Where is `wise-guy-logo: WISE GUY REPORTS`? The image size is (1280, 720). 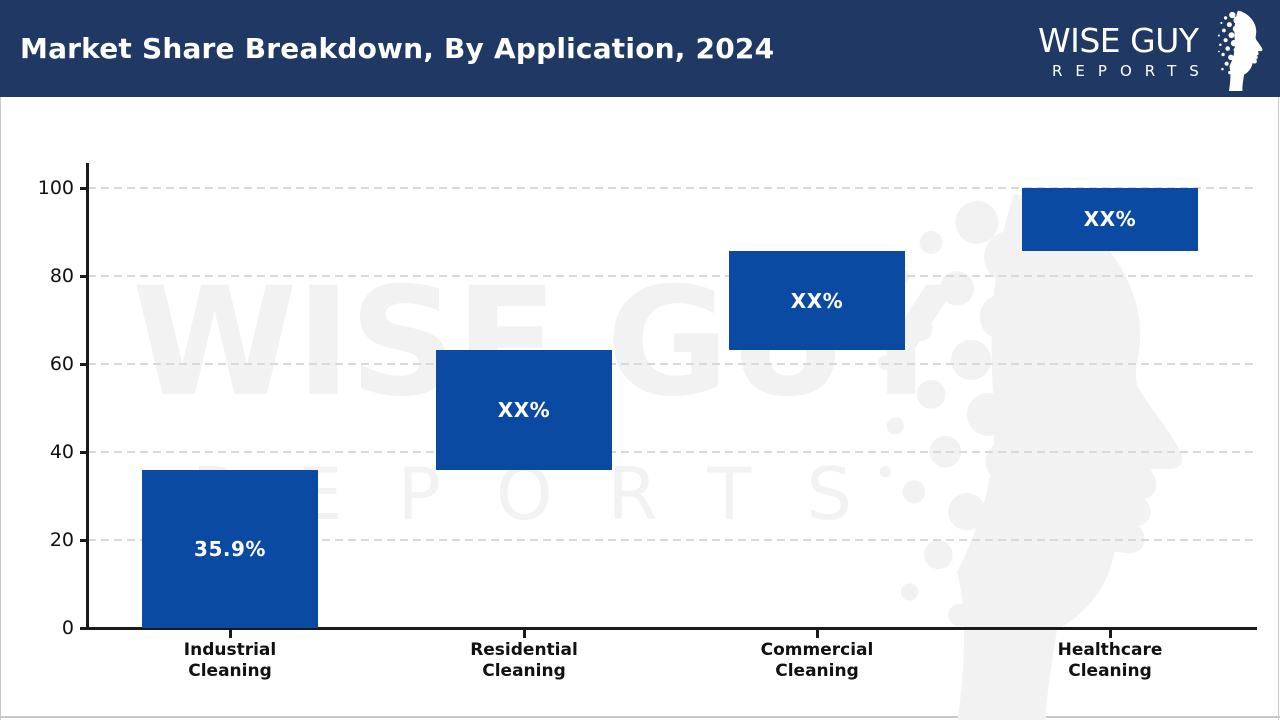
wise-guy-logo: WISE GUY REPORTS is located at coordinates (1156, 49).